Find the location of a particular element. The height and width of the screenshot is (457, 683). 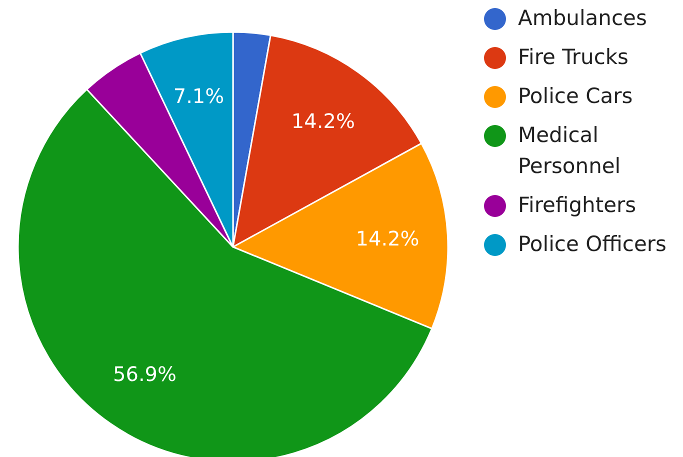

legend-label: Police Officers is located at coordinates (592, 244).